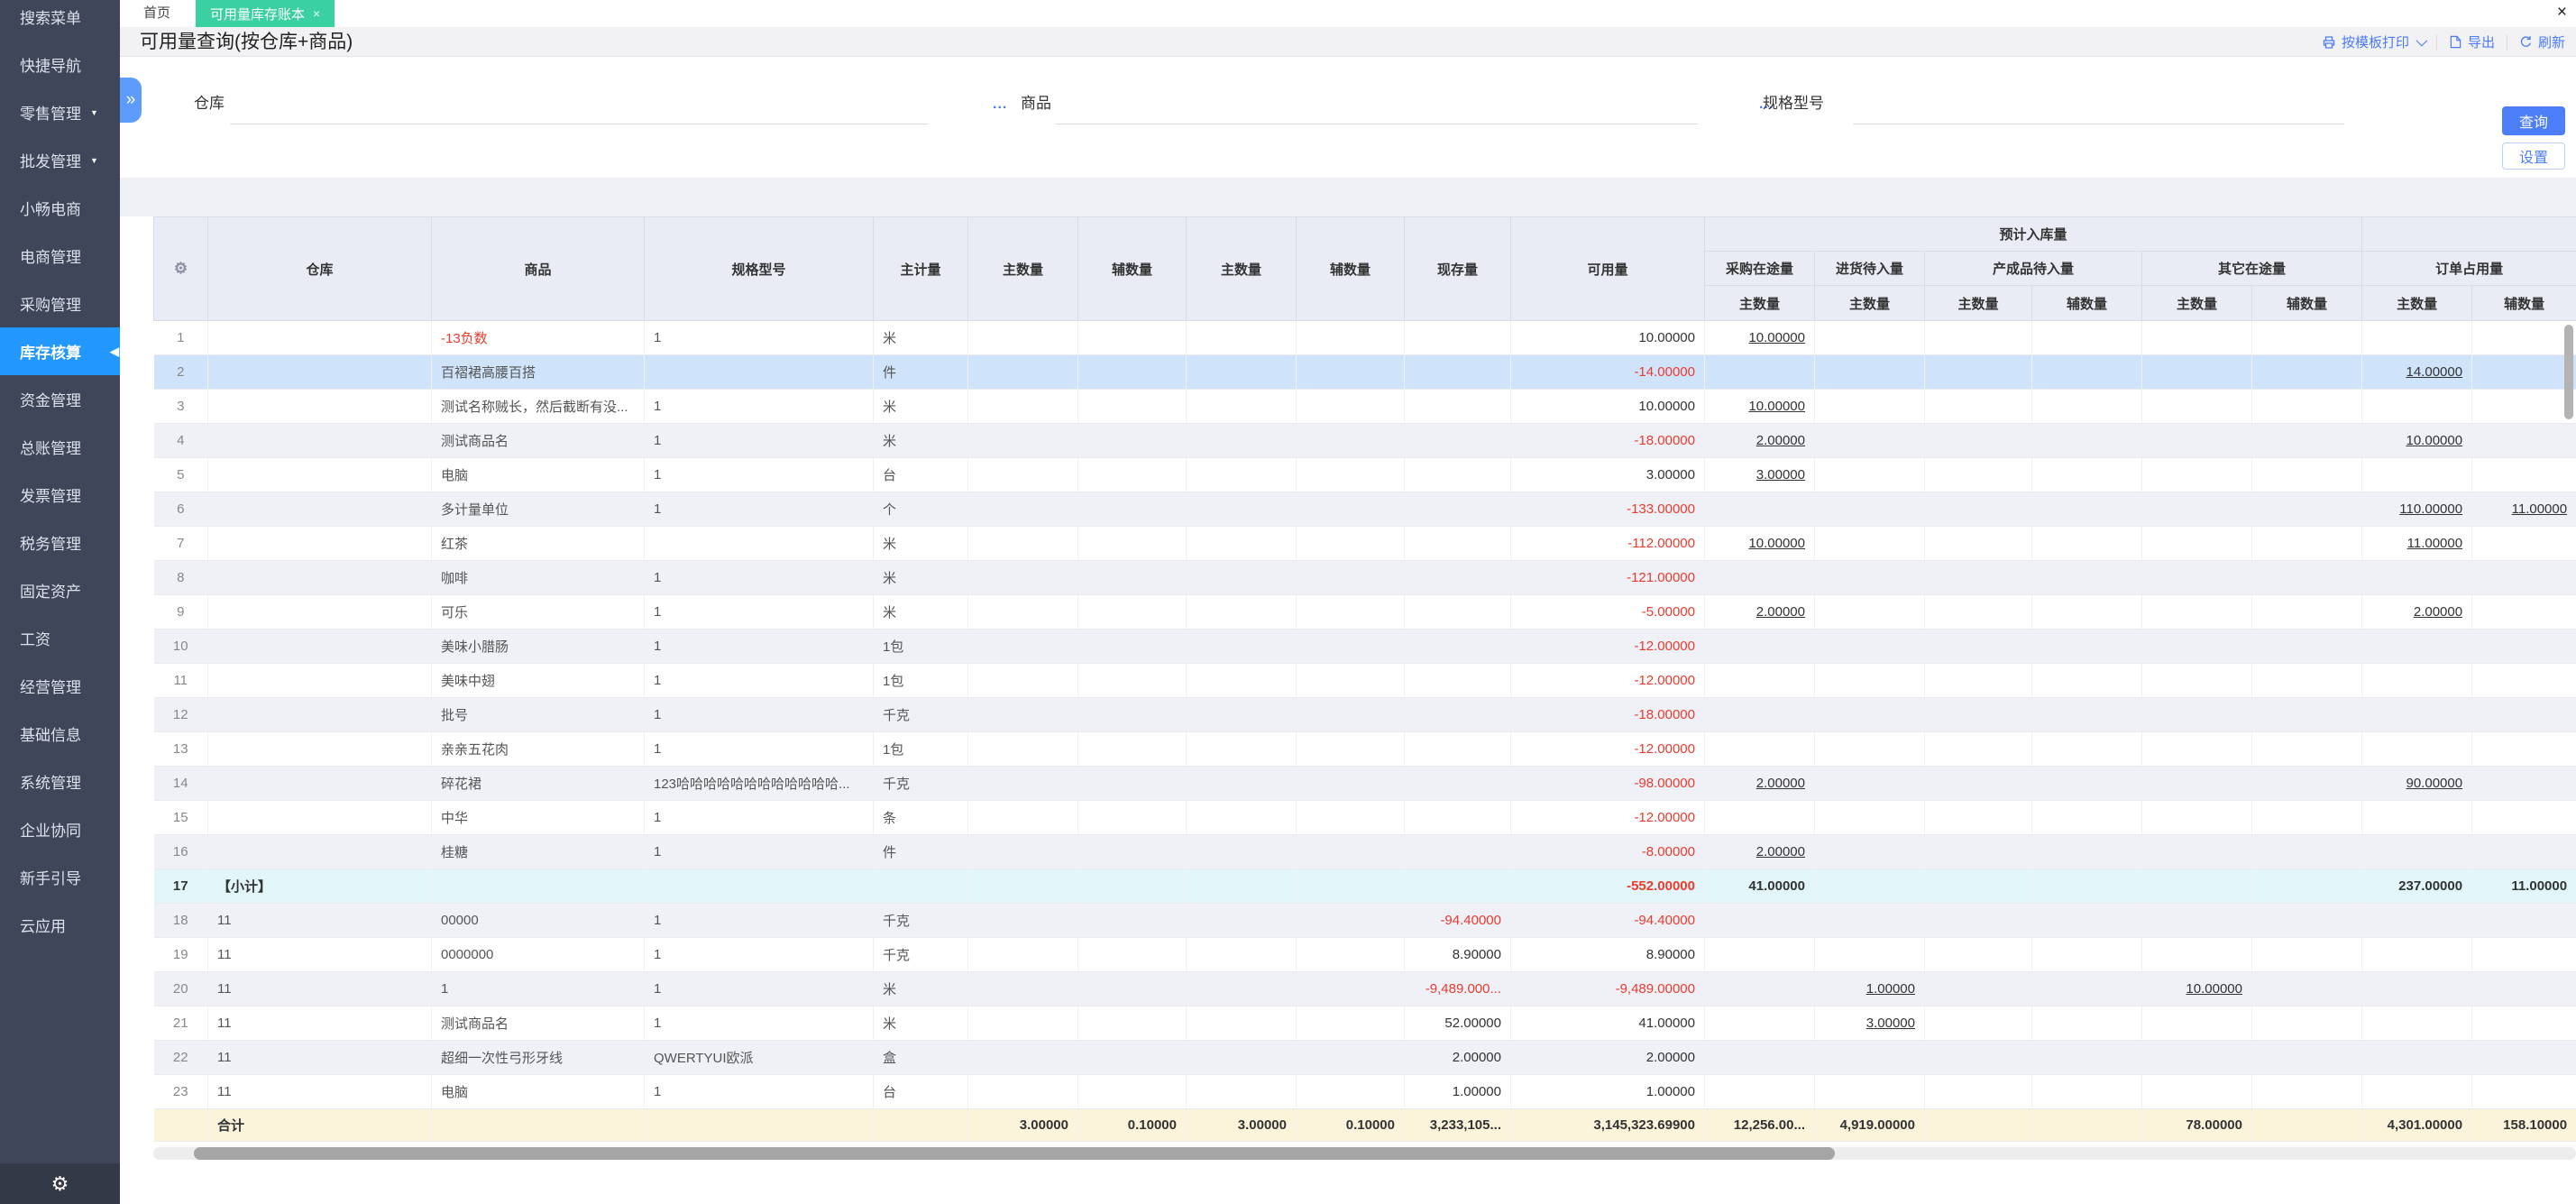  I want to click on export-button: 导出, so click(2472, 41).